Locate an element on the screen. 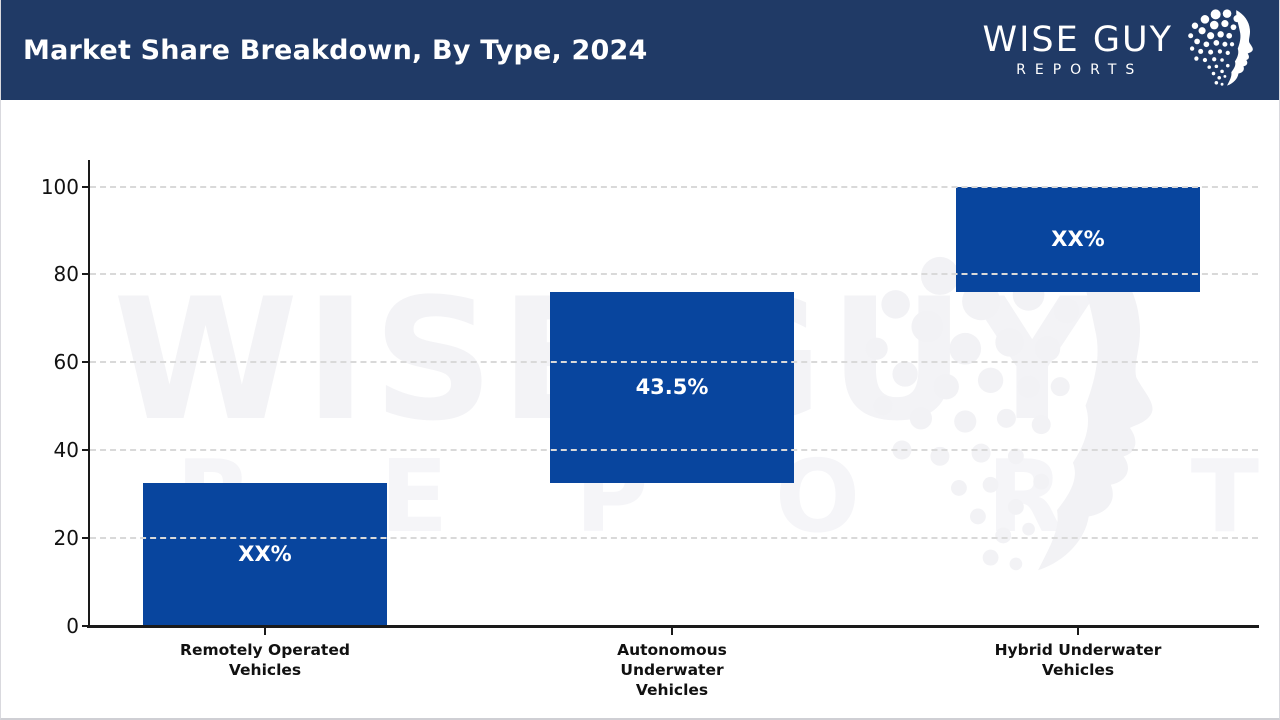 This screenshot has height=720, width=1280. bar-value-label-2: 43.5% is located at coordinates (672, 387).